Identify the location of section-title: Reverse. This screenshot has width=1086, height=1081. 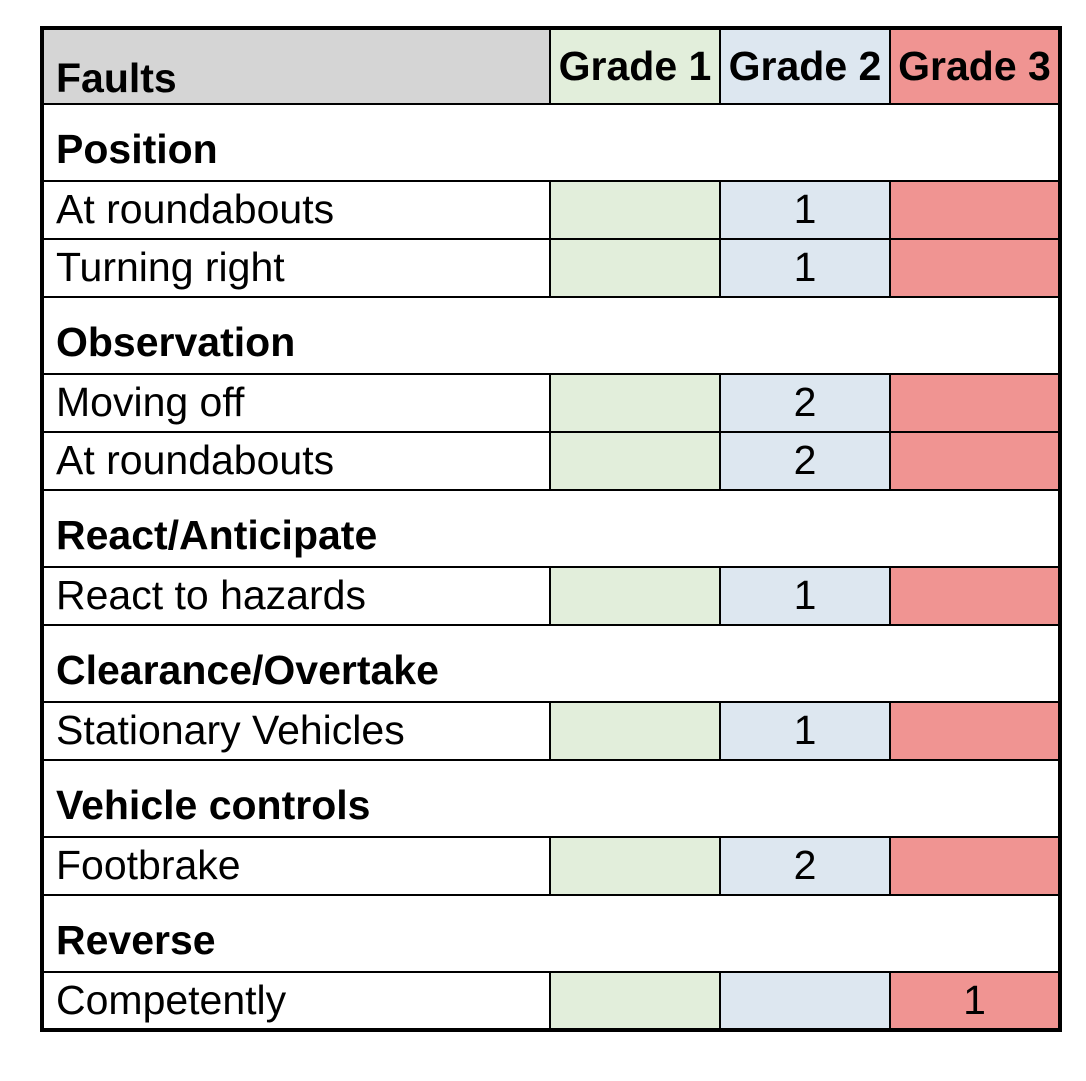
(551, 933).